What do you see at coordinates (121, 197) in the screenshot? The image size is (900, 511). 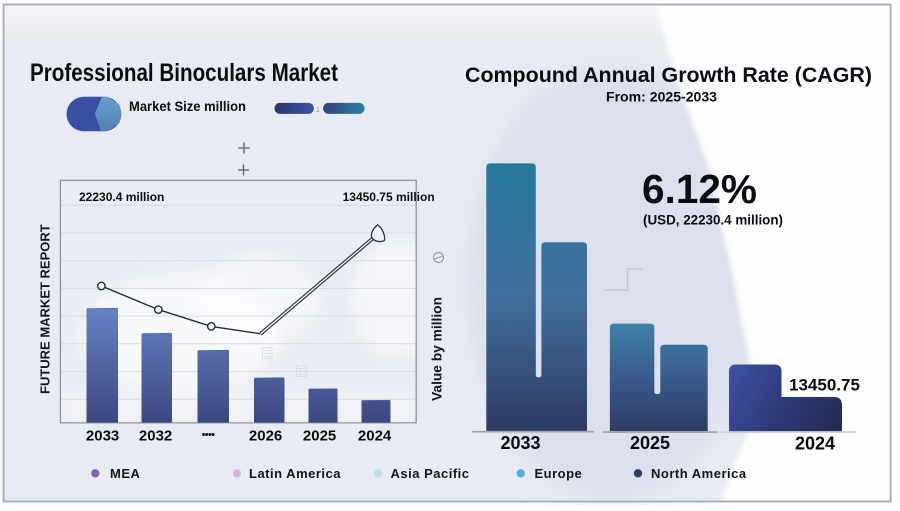 I see `svg-text: 22230.4 million` at bounding box center [121, 197].